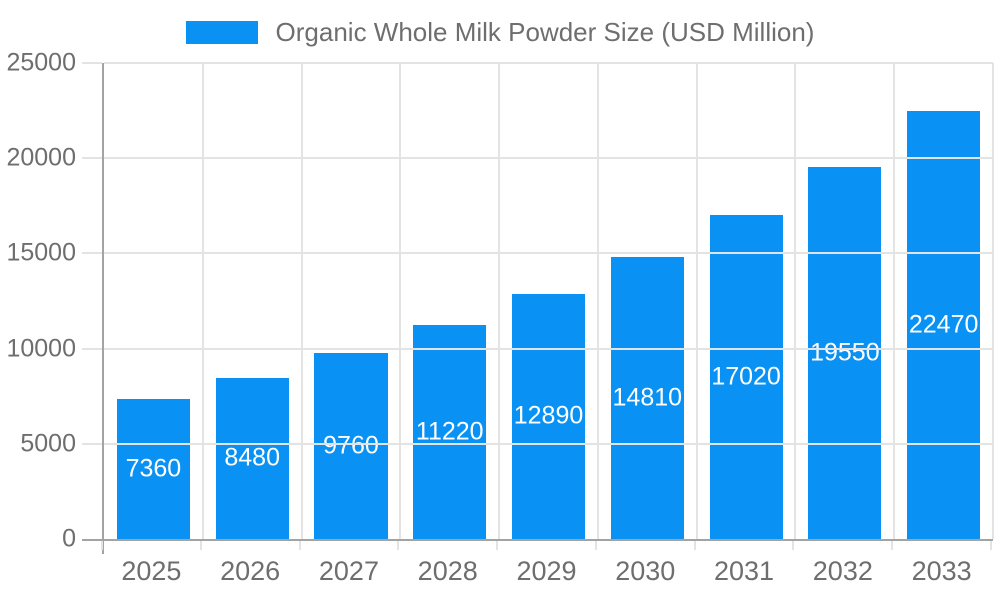 Image resolution: width=1000 pixels, height=600 pixels. What do you see at coordinates (546, 571) in the screenshot?
I see `x-tick-label: 2029` at bounding box center [546, 571].